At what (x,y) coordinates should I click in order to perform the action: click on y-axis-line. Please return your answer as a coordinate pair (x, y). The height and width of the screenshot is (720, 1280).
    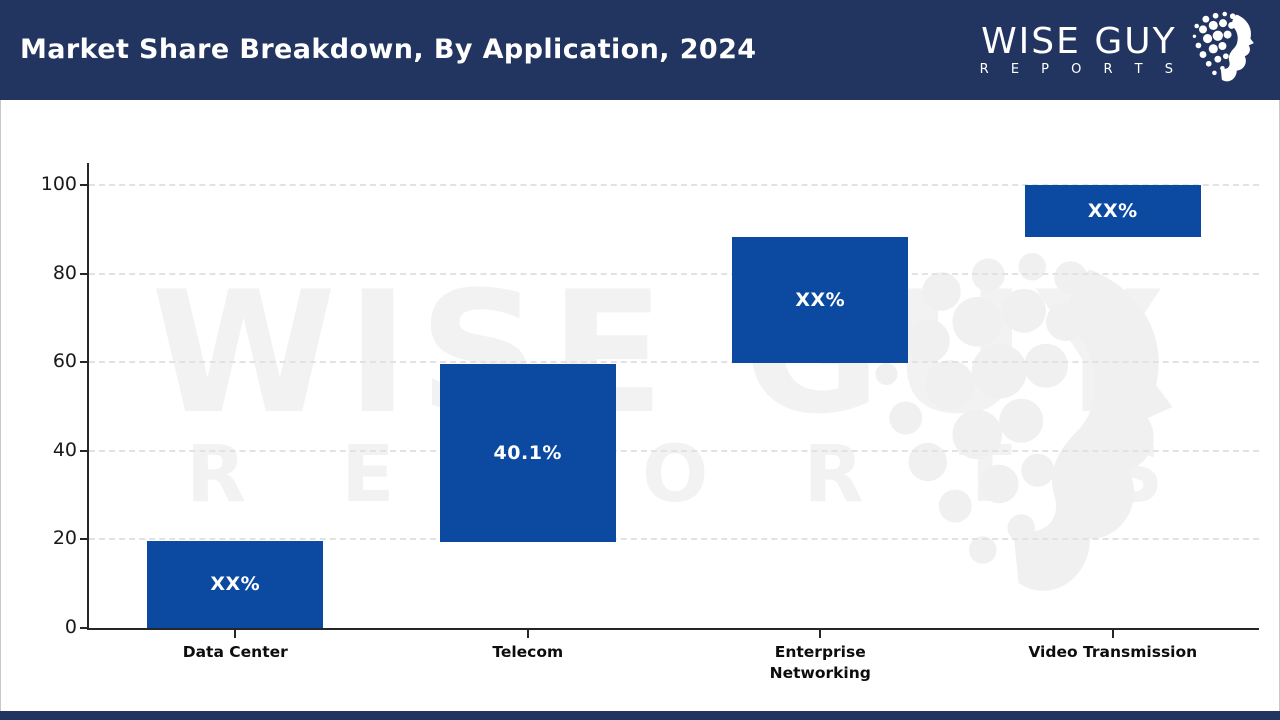
    Looking at the image, I should click on (88, 396).